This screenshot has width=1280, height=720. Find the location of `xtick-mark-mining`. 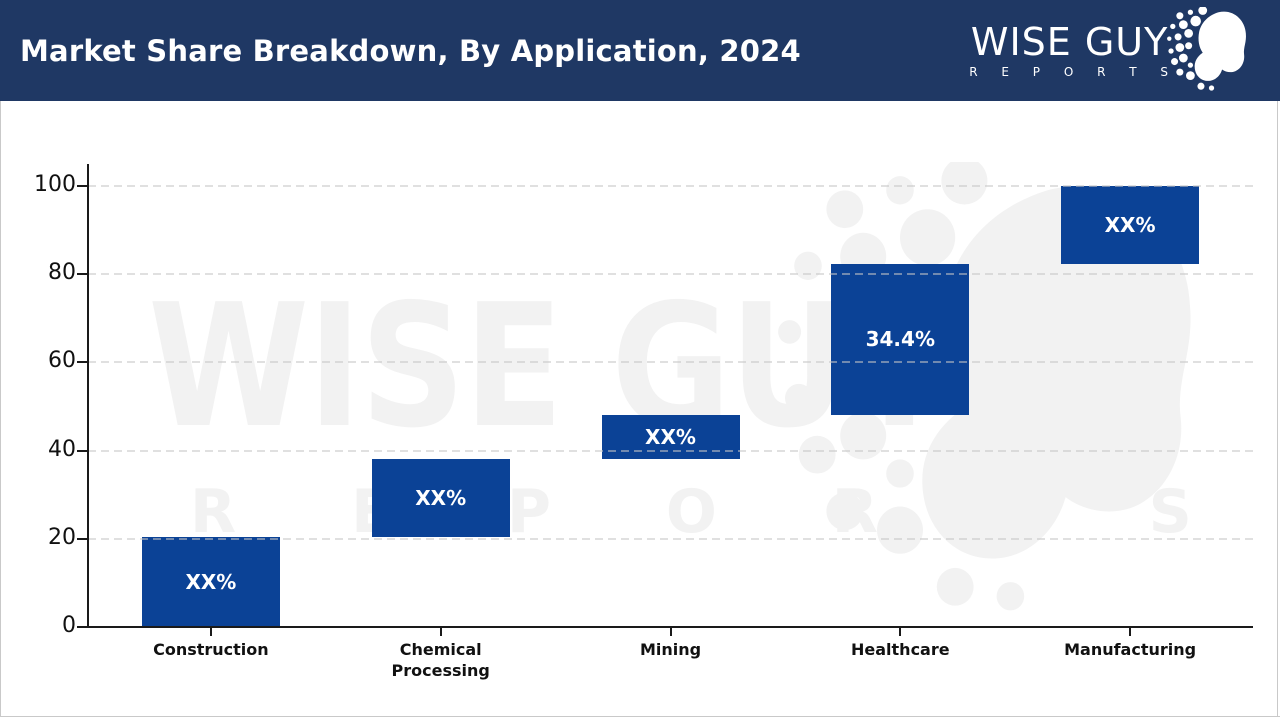

xtick-mark-mining is located at coordinates (670, 632).